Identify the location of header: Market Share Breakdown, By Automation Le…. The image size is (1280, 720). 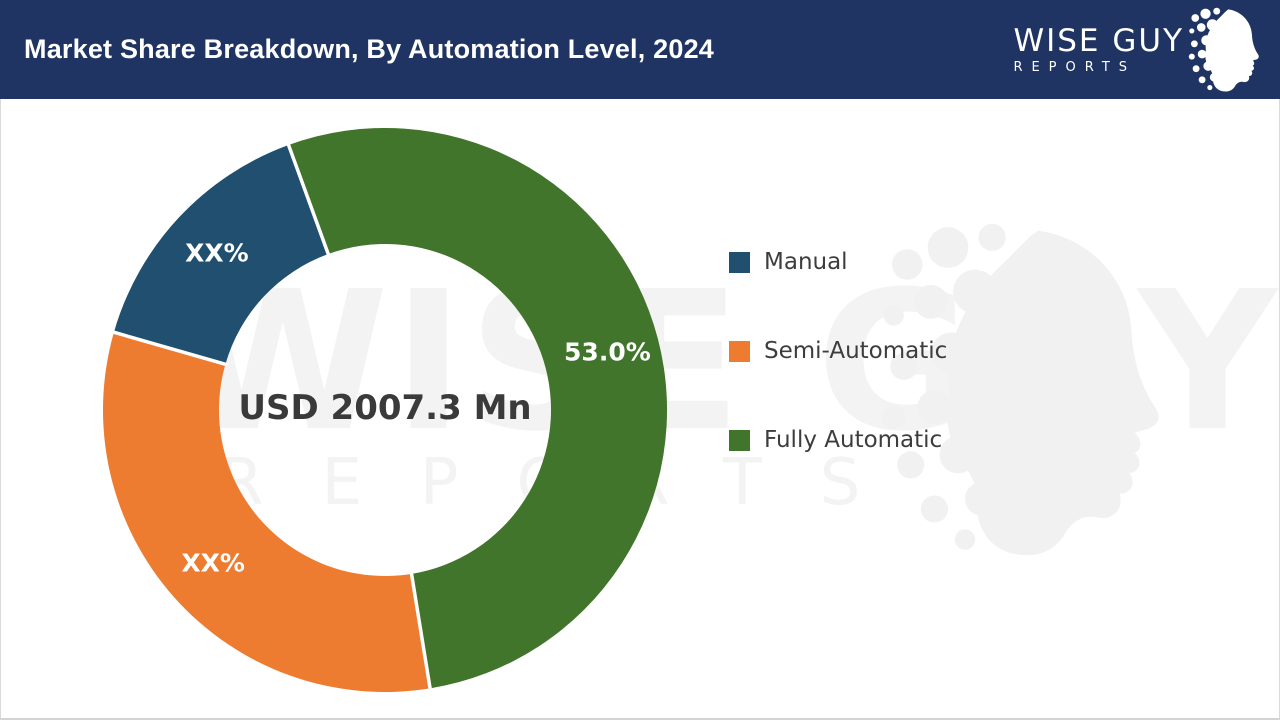
(640, 49).